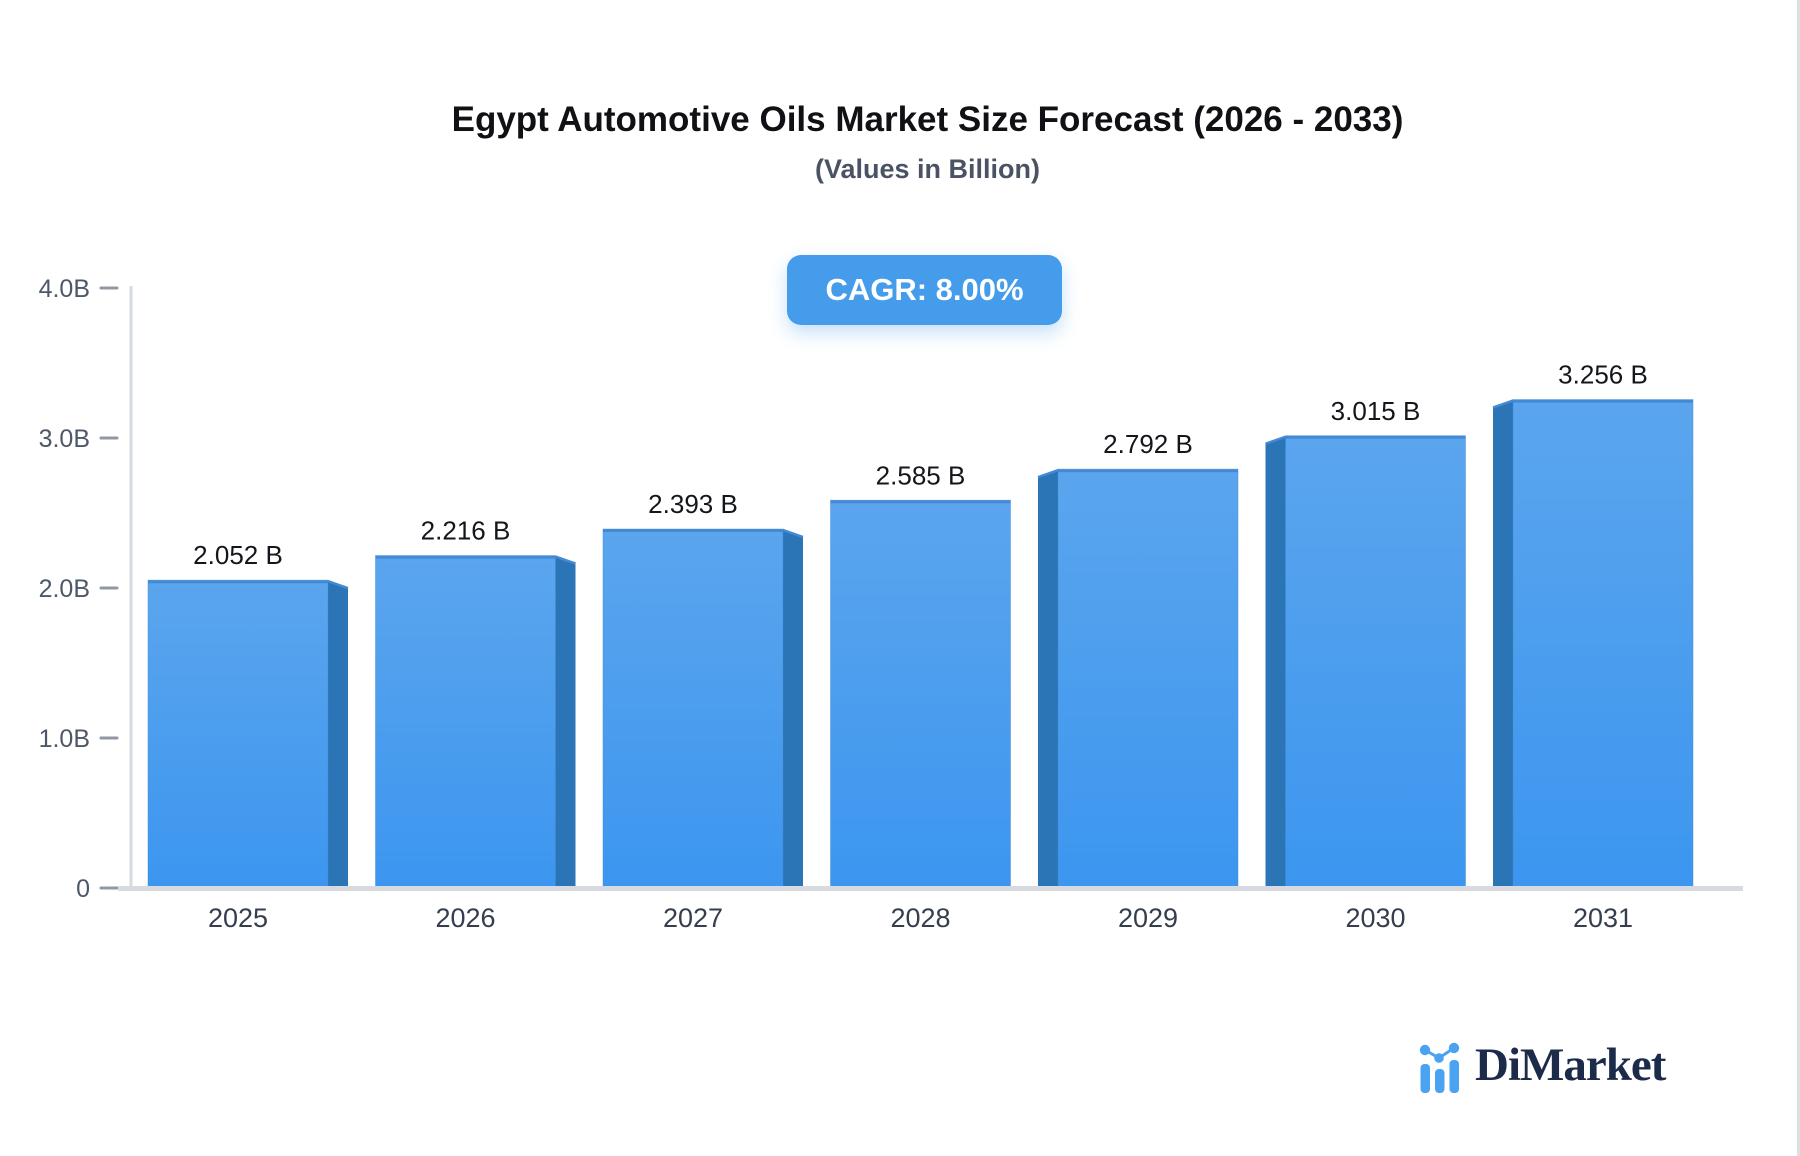 The image size is (1800, 1156). What do you see at coordinates (465, 918) in the screenshot?
I see `x-tick-label: 2026` at bounding box center [465, 918].